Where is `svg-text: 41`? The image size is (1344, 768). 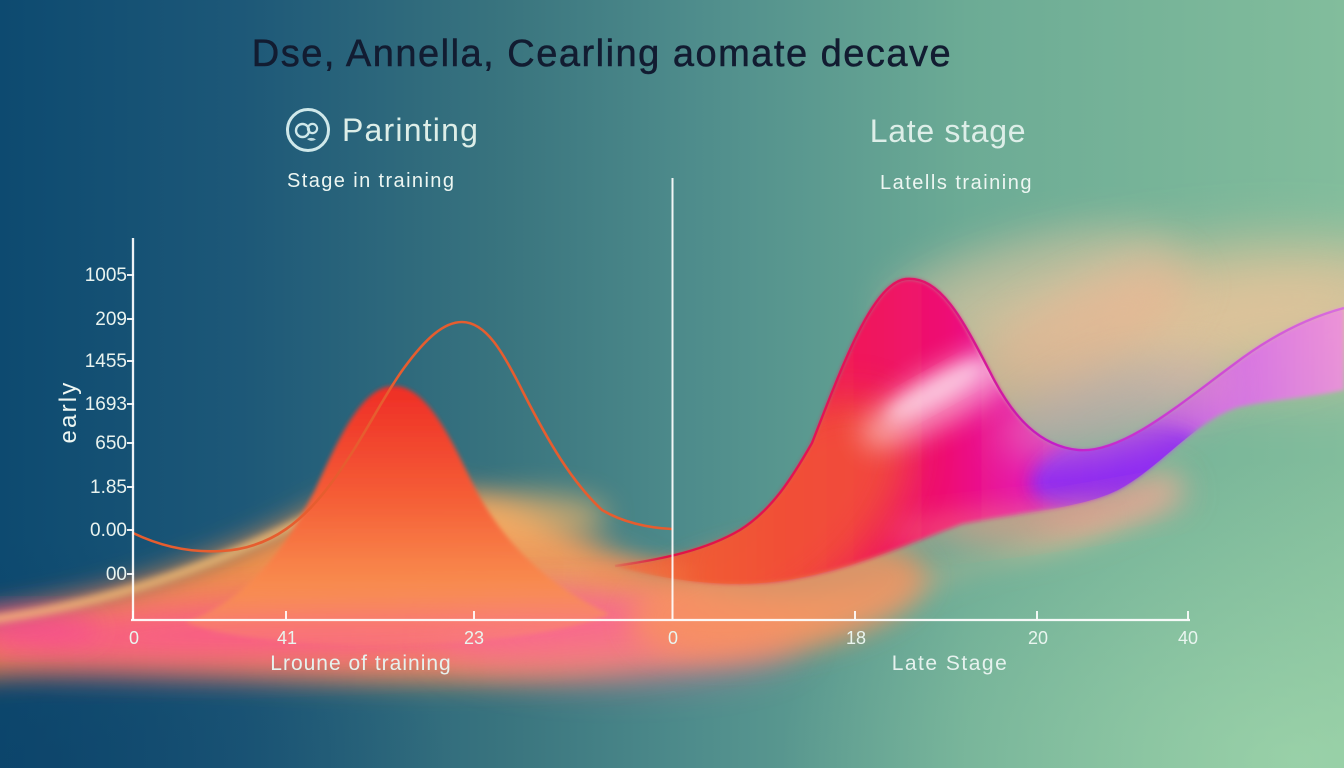 svg-text: 41 is located at coordinates (287, 638).